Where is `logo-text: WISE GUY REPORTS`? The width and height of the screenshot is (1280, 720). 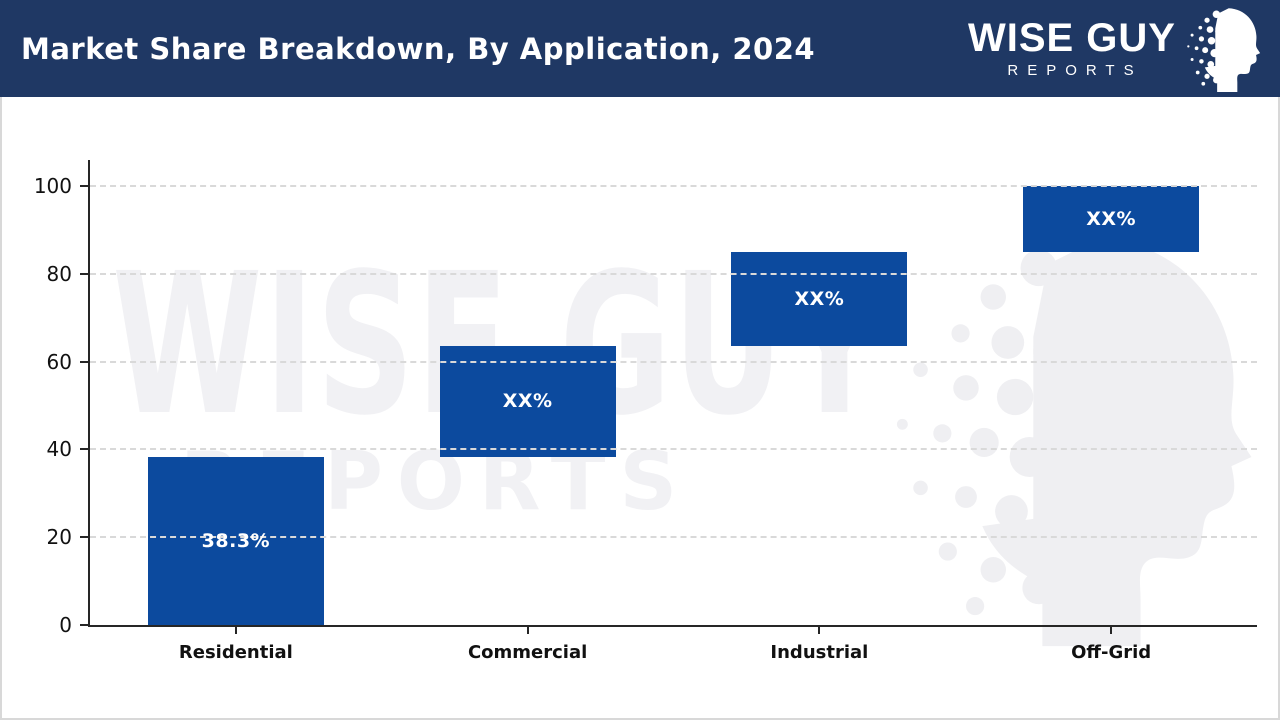
logo-text: WISE GUY REPORTS is located at coordinates (1072, 48).